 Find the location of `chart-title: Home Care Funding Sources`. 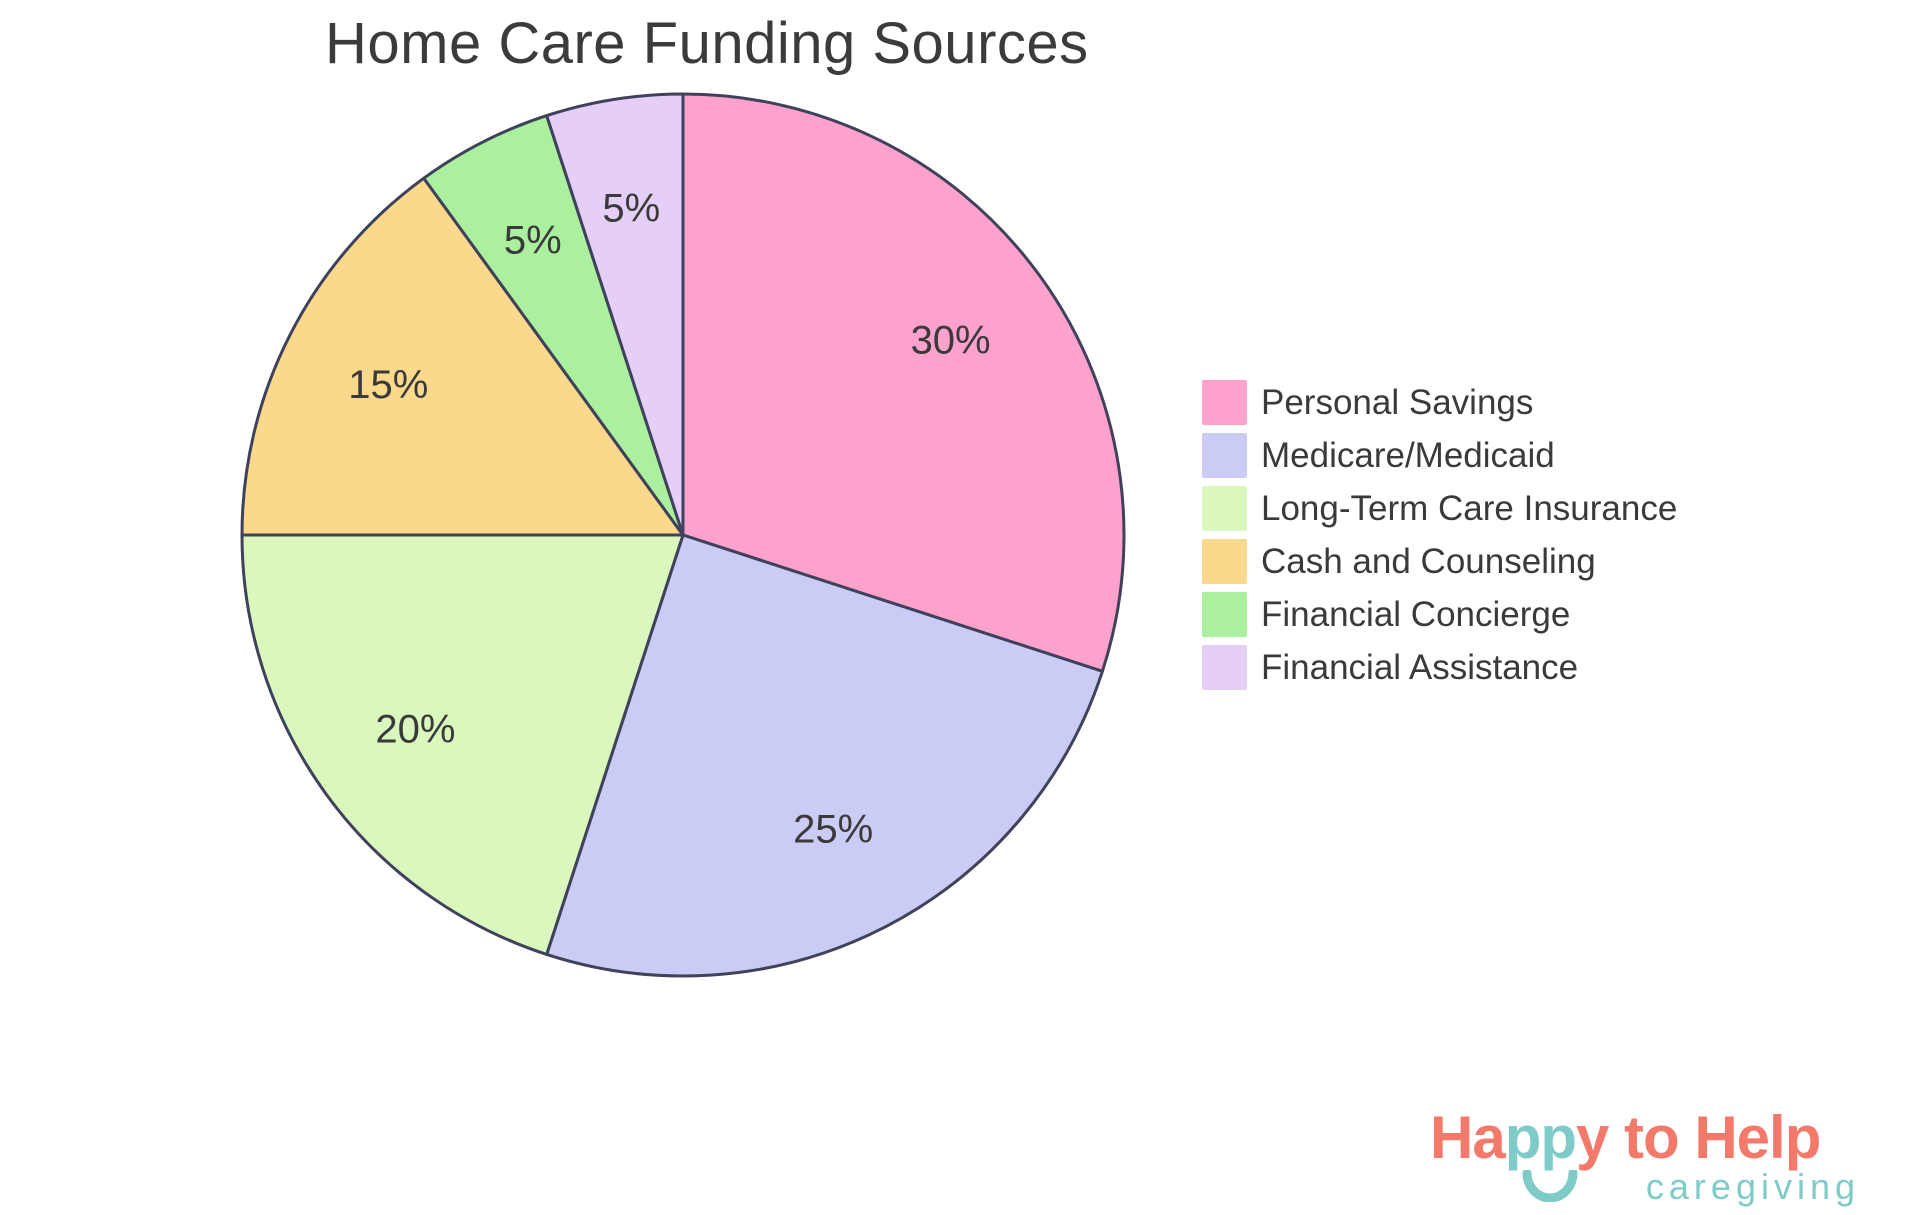

chart-title: Home Care Funding Sources is located at coordinates (707, 43).